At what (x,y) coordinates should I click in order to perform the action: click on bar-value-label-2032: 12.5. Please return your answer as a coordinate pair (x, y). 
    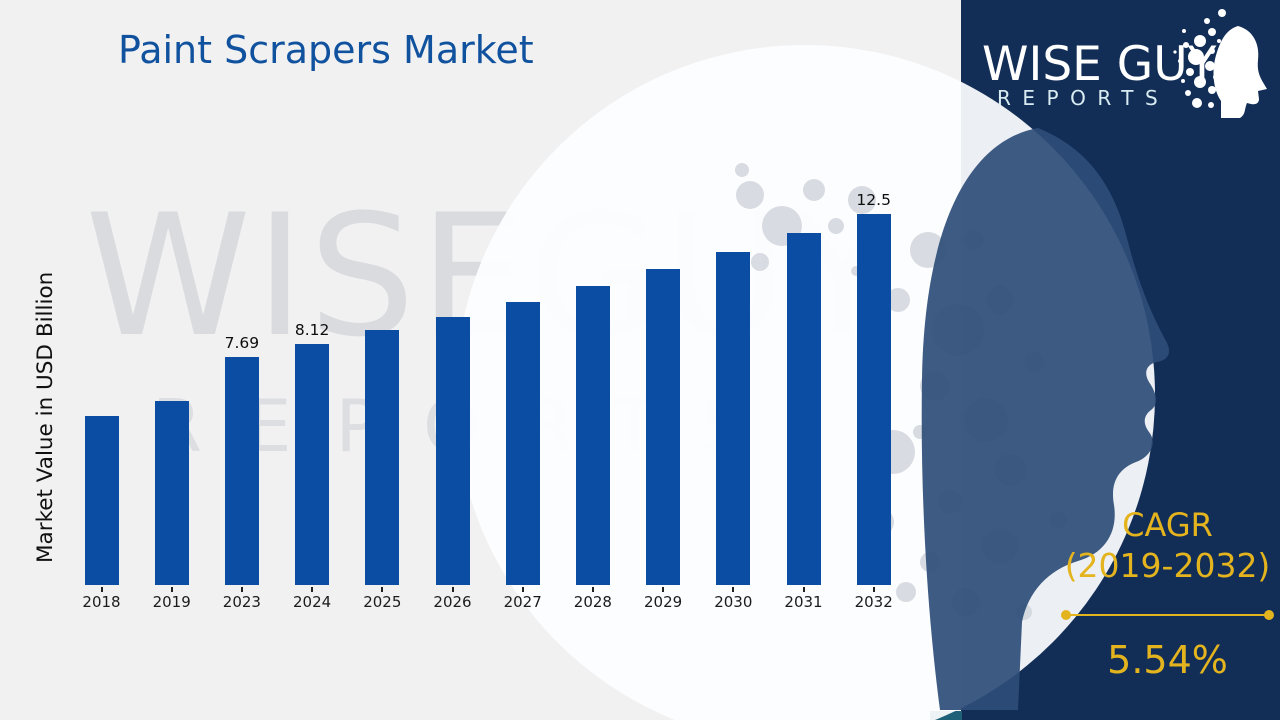
    Looking at the image, I should click on (873, 200).